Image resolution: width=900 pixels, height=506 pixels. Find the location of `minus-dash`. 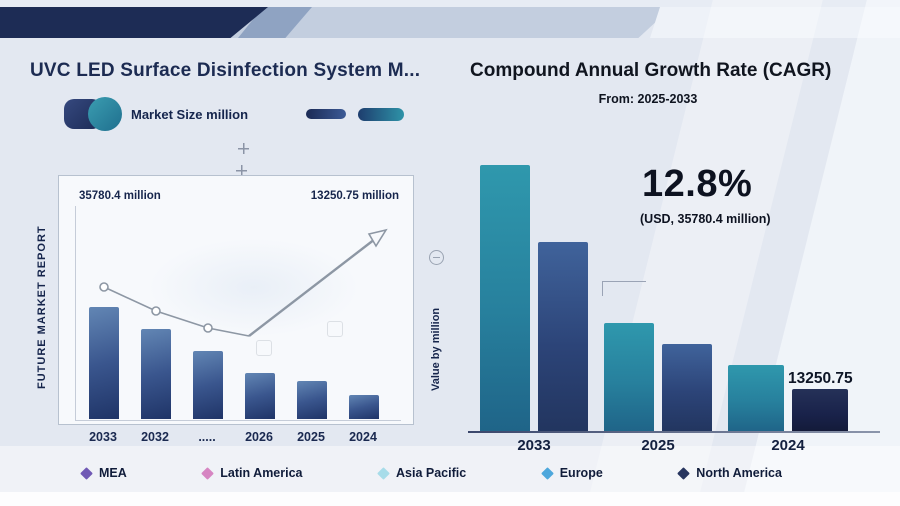

minus-dash is located at coordinates (436, 257).